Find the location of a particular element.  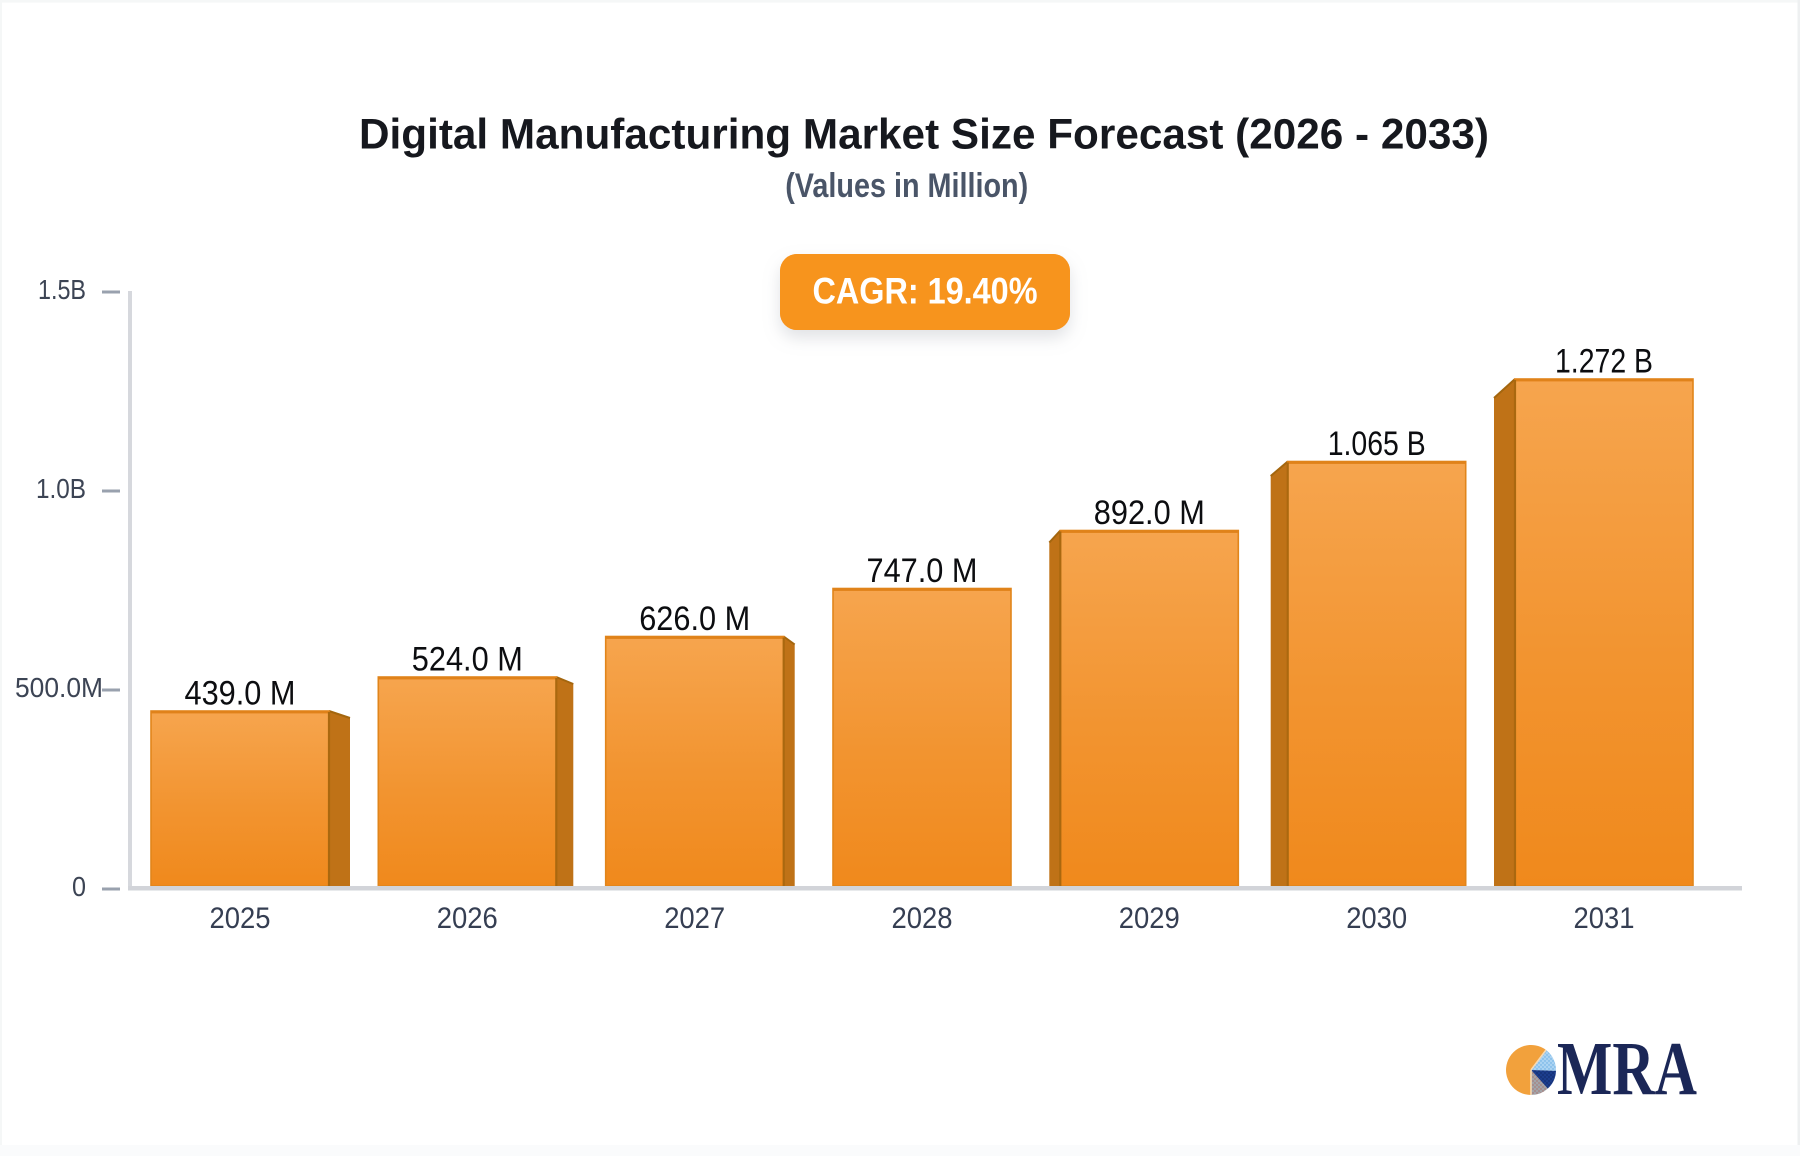

svg-text: 2027 is located at coordinates (694, 918).